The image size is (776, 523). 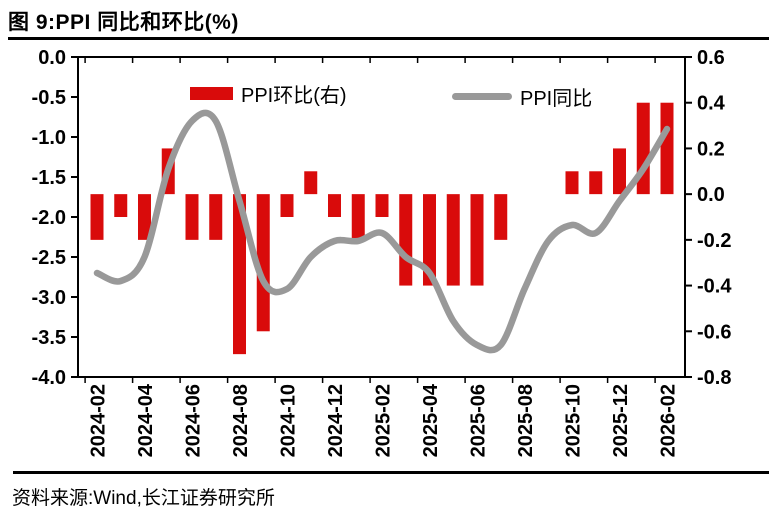 What do you see at coordinates (49, 178) in the screenshot?
I see `y-left-tick-label: -1.5` at bounding box center [49, 178].